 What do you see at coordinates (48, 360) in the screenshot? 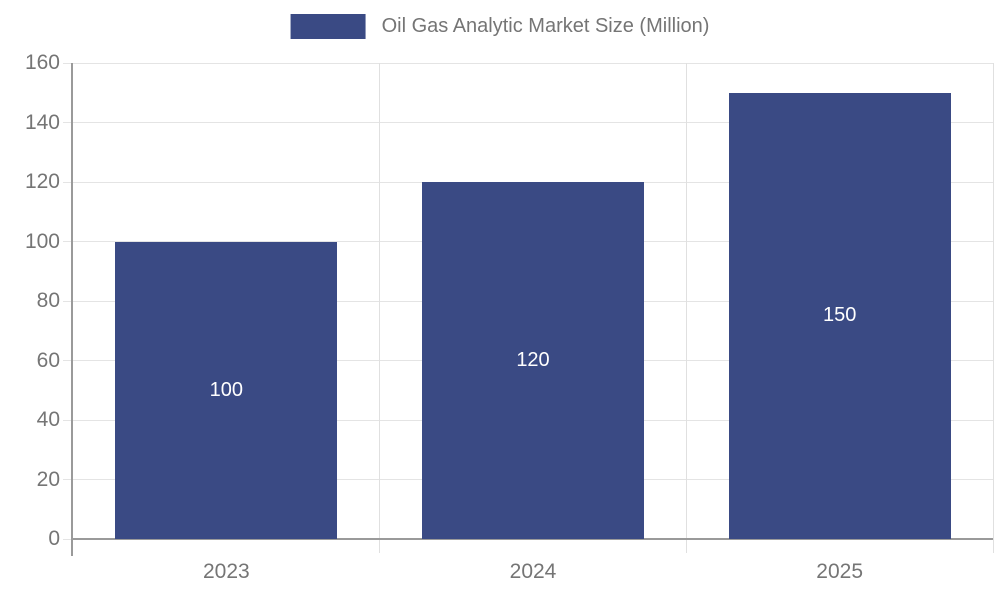
I see `y-axis-tick-label: 60` at bounding box center [48, 360].